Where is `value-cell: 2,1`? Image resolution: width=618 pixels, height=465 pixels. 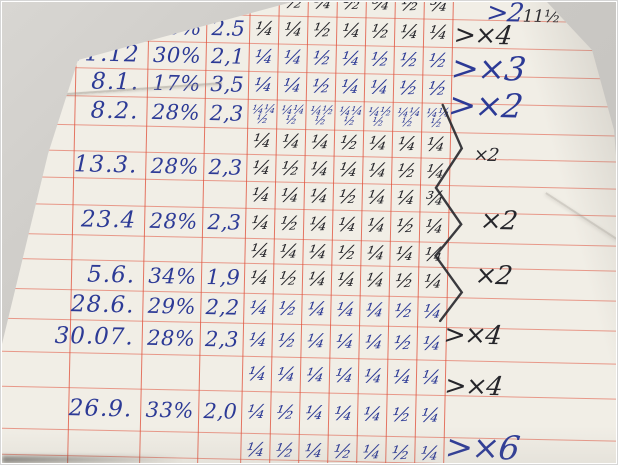 value-cell: 2,1 is located at coordinates (227, 56).